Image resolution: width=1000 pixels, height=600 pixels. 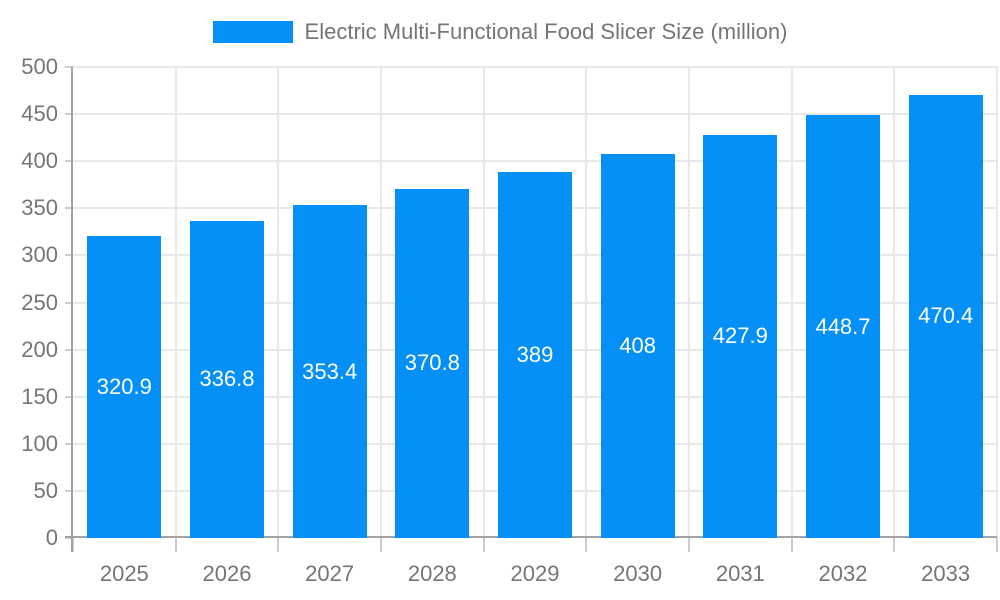 What do you see at coordinates (843, 573) in the screenshot?
I see `x-tick-label: 2032` at bounding box center [843, 573].